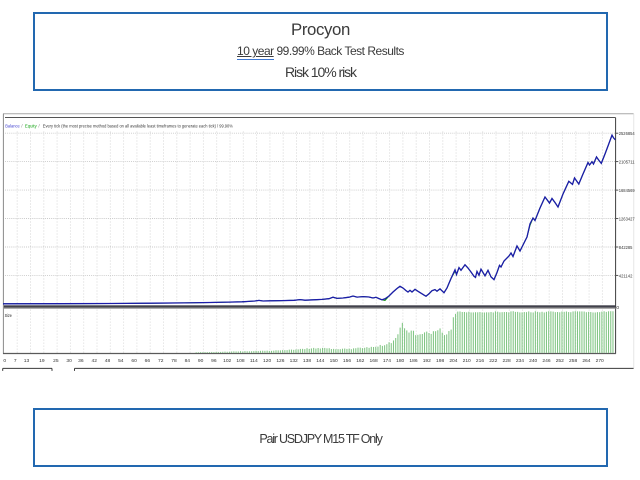  Describe the element at coordinates (307, 361) in the screenshot. I see `svg-text: 138` at that location.